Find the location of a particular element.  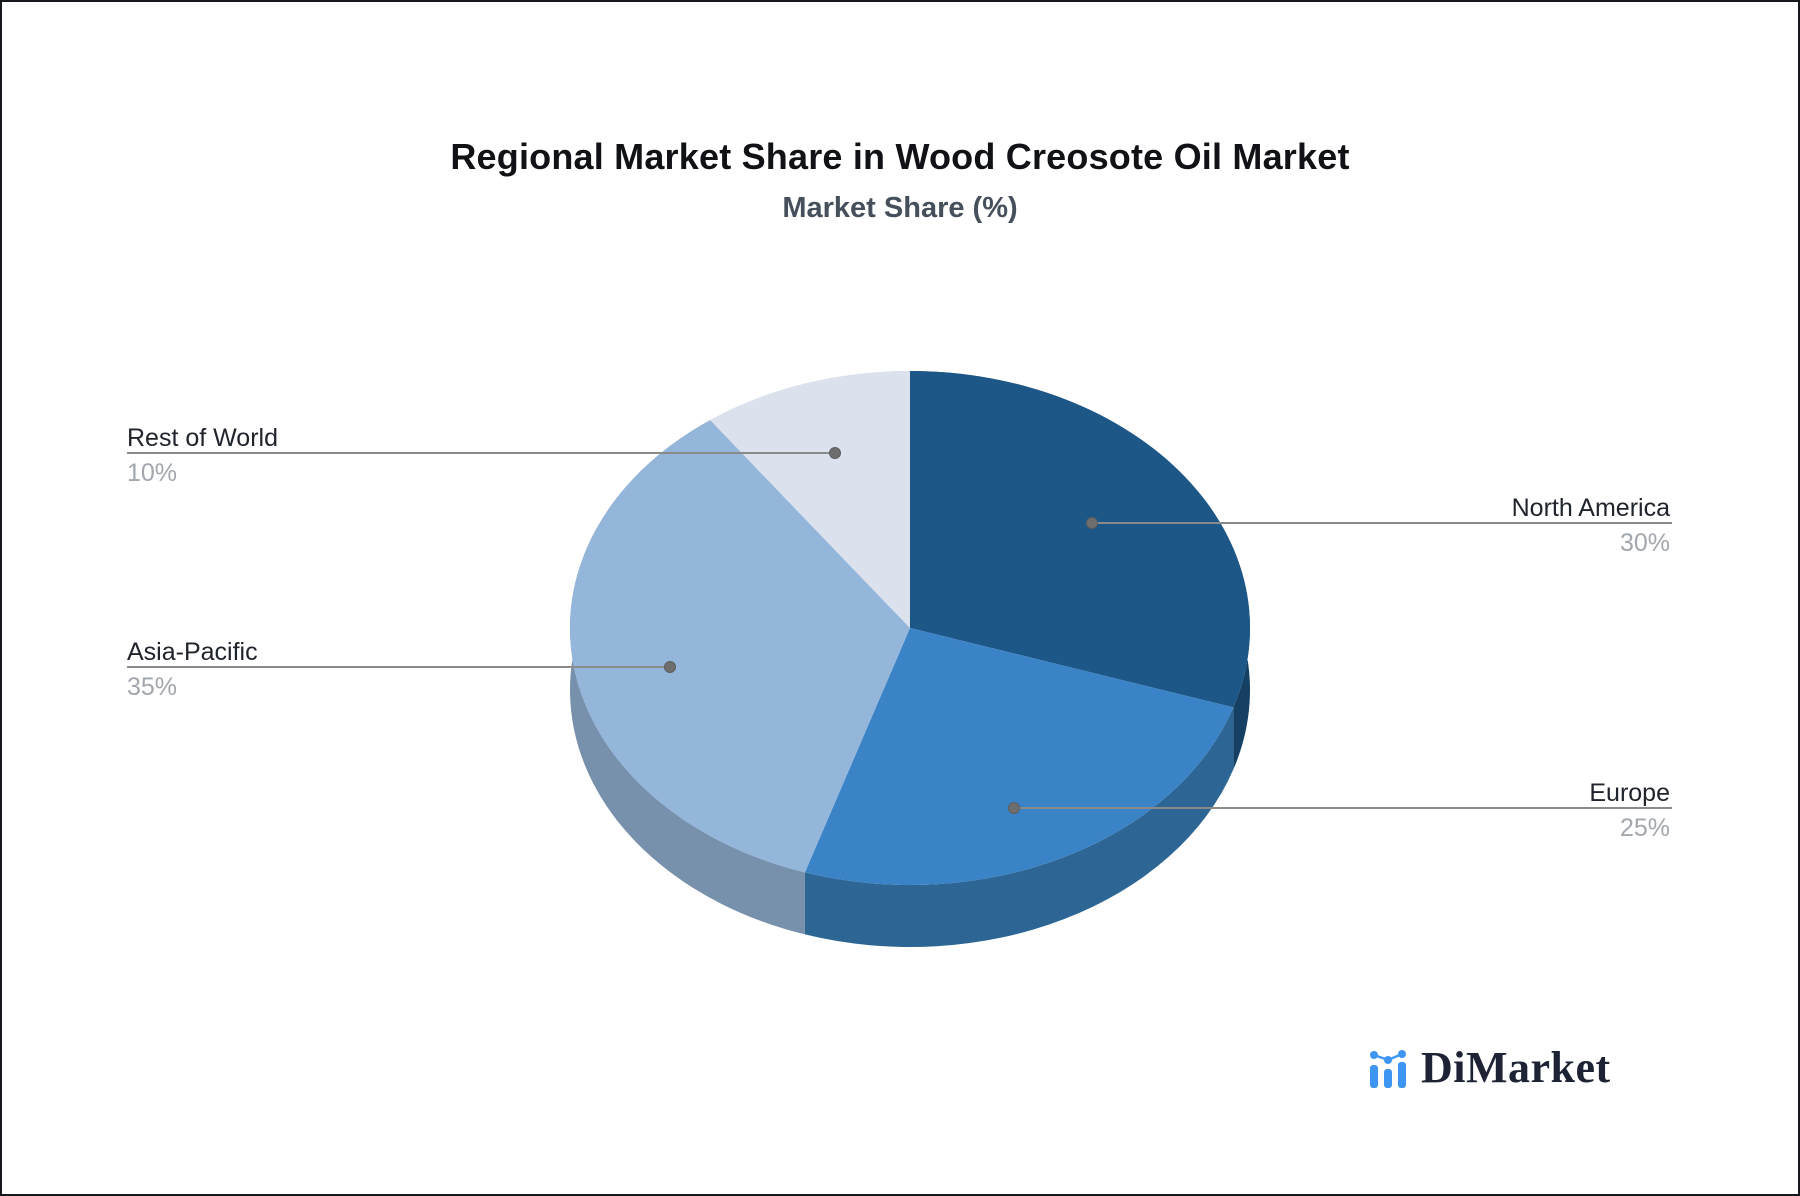

pie-slice-side-europe is located at coordinates (1019, 827).